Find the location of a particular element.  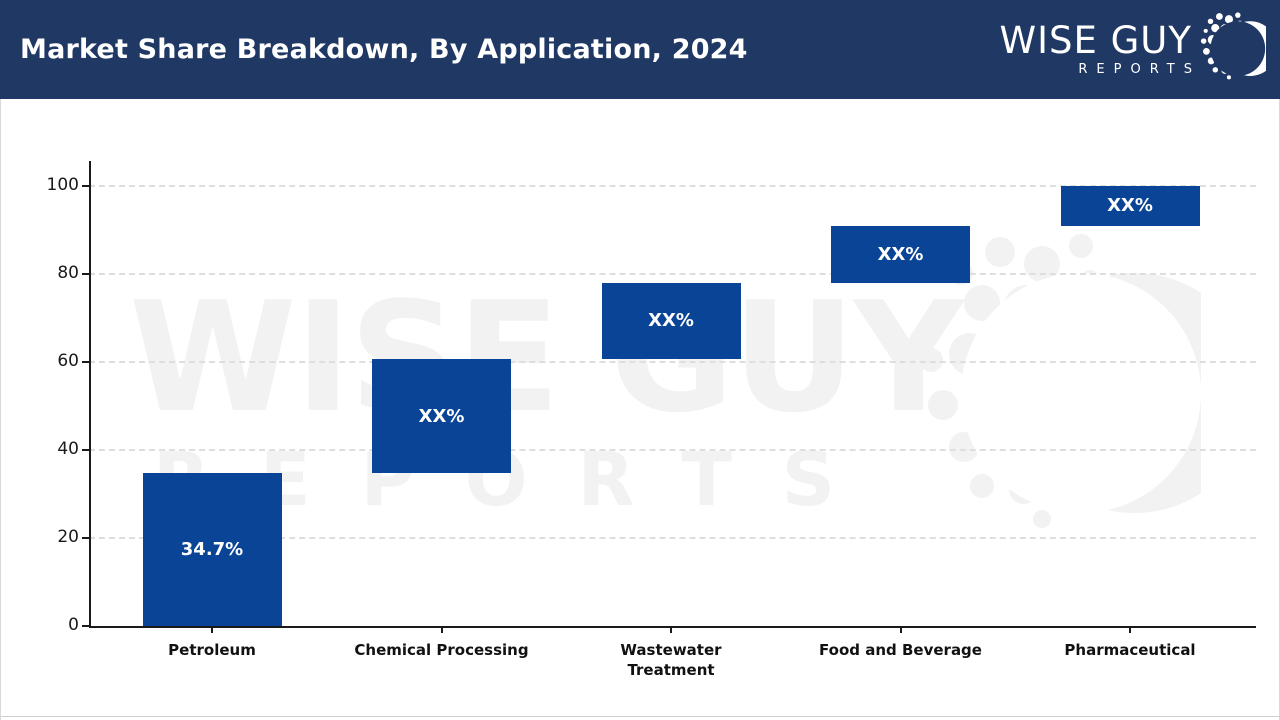

frame-bottom-border is located at coordinates (640, 716).